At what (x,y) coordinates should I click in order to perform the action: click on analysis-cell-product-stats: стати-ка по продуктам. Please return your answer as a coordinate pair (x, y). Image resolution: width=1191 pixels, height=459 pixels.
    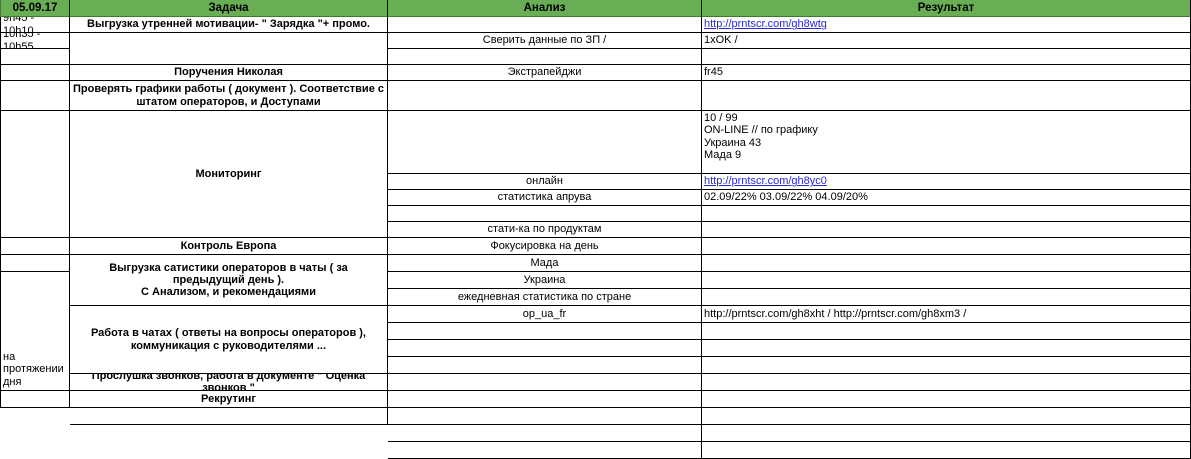
    Looking at the image, I should click on (545, 230).